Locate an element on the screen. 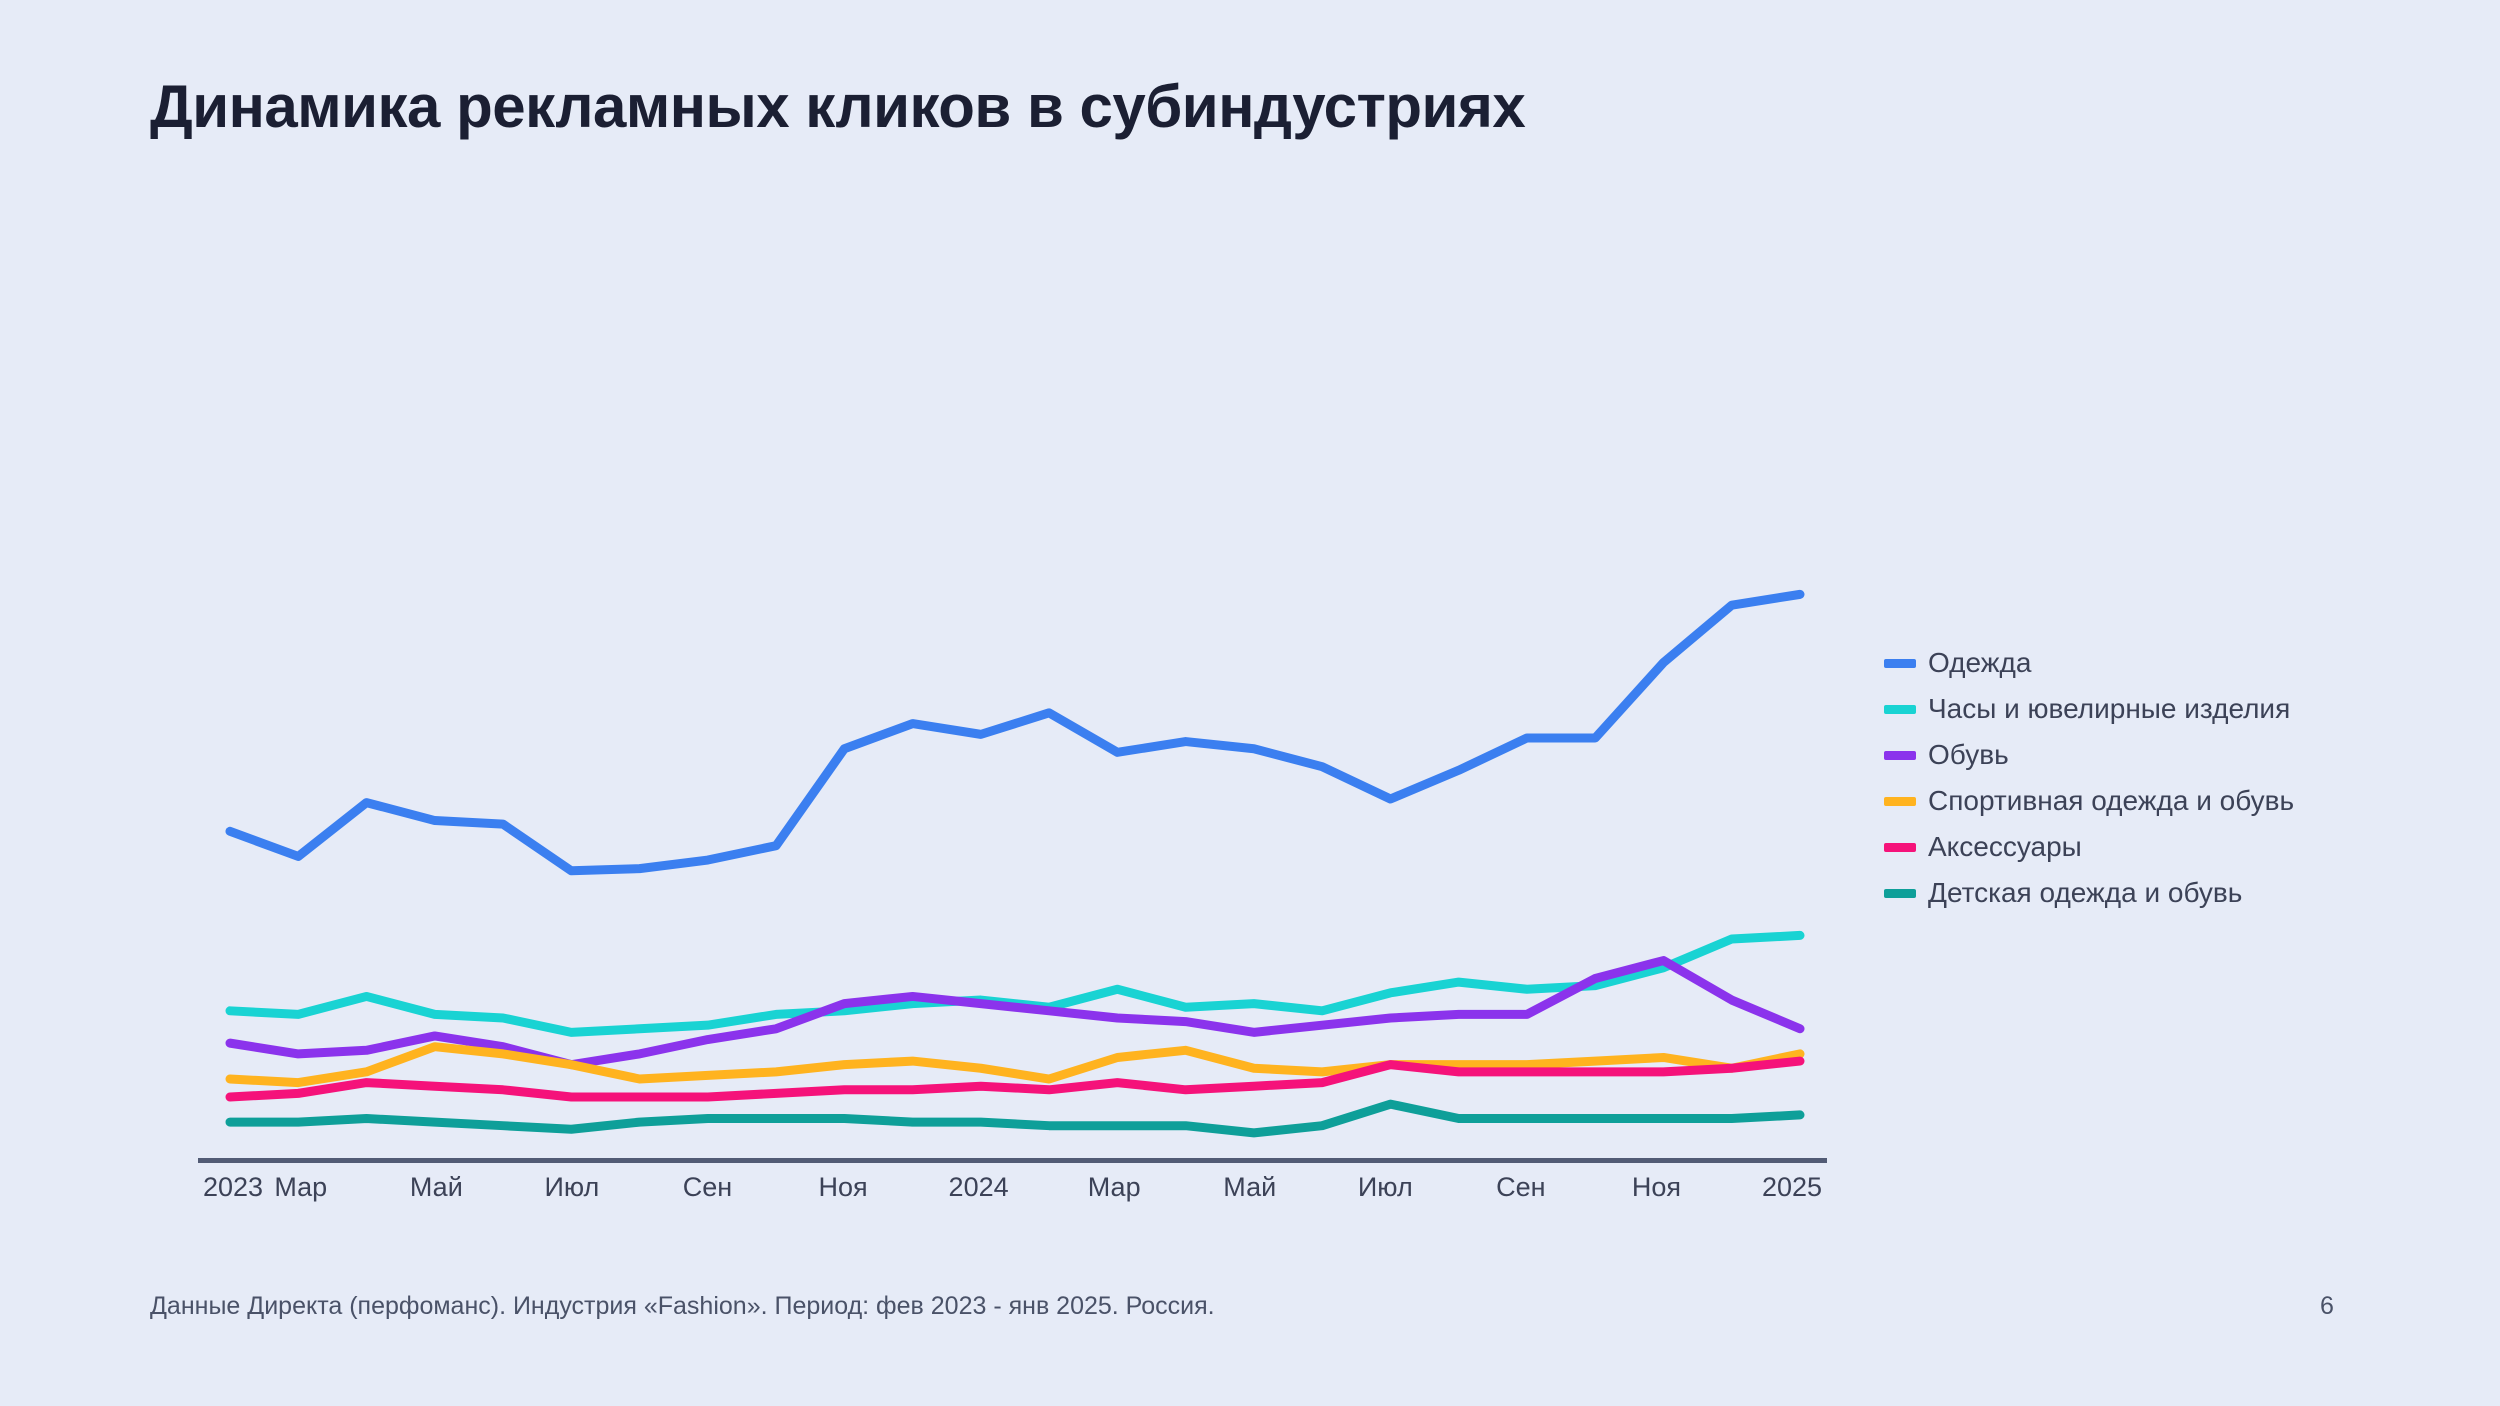  legend-item-label: Аксессуары is located at coordinates (2005, 846).